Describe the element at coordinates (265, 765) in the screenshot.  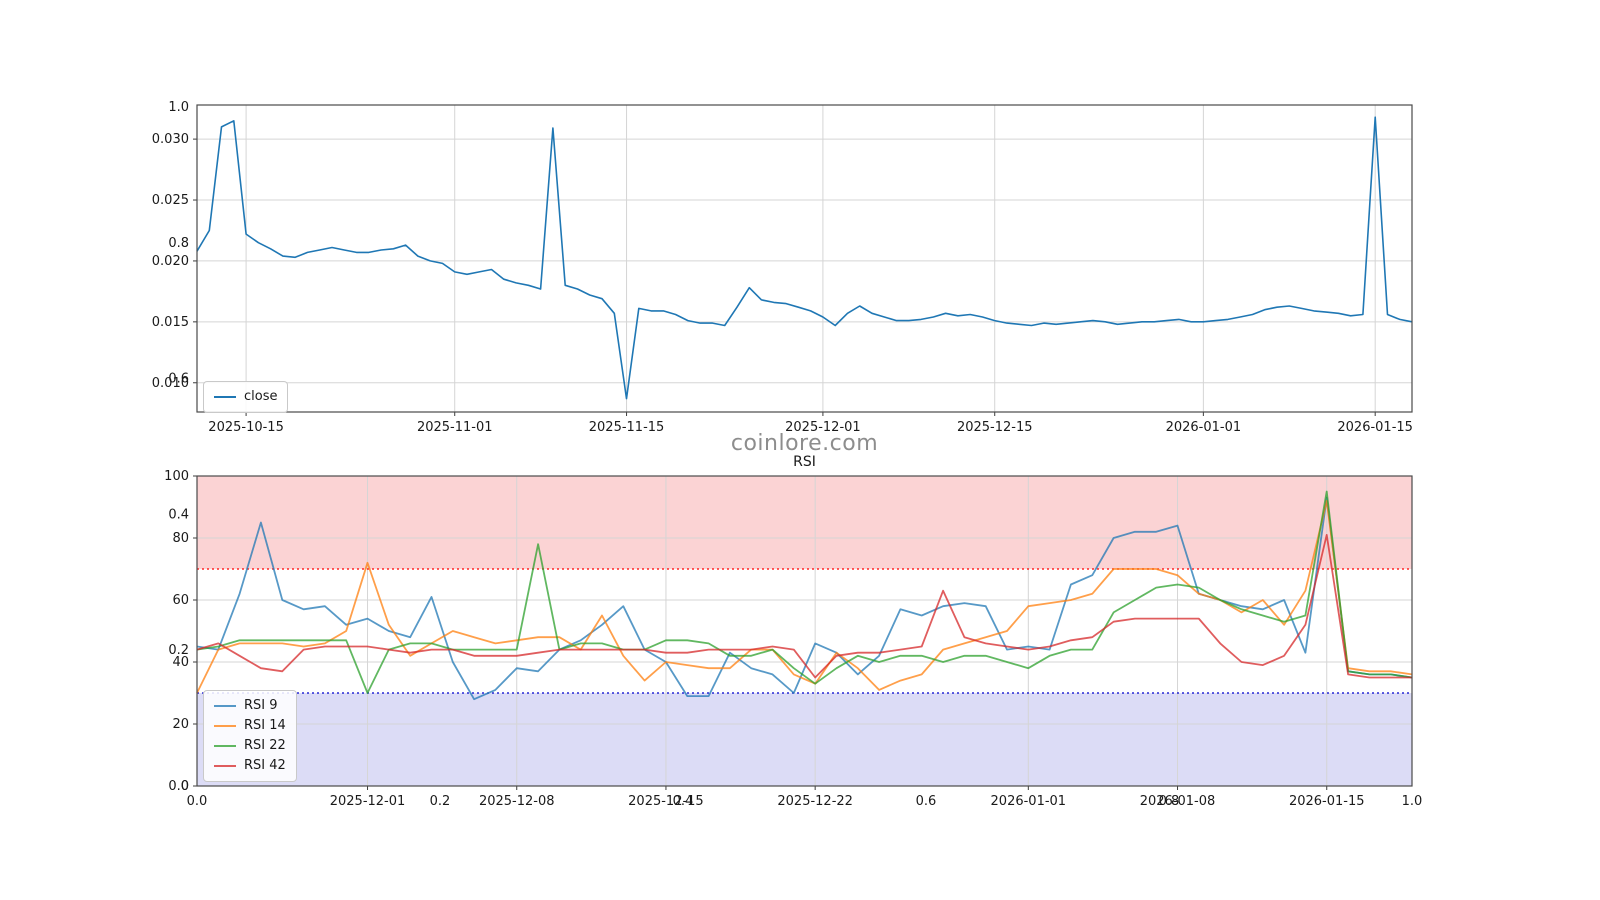
I see `legend-label-rsi-42: RSI 42` at that location.